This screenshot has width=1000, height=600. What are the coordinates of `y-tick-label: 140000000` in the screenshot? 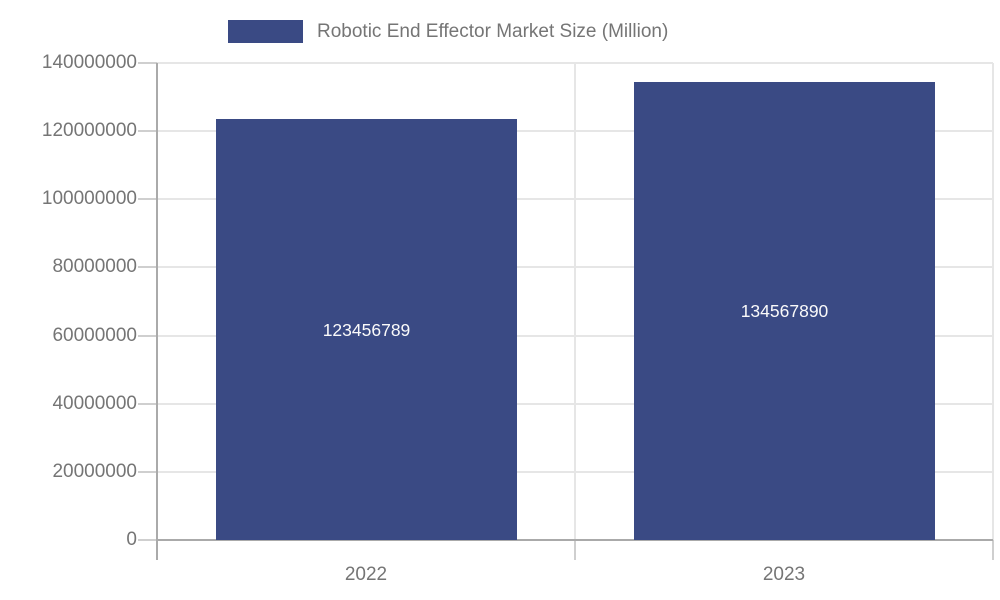 It's located at (89, 62).